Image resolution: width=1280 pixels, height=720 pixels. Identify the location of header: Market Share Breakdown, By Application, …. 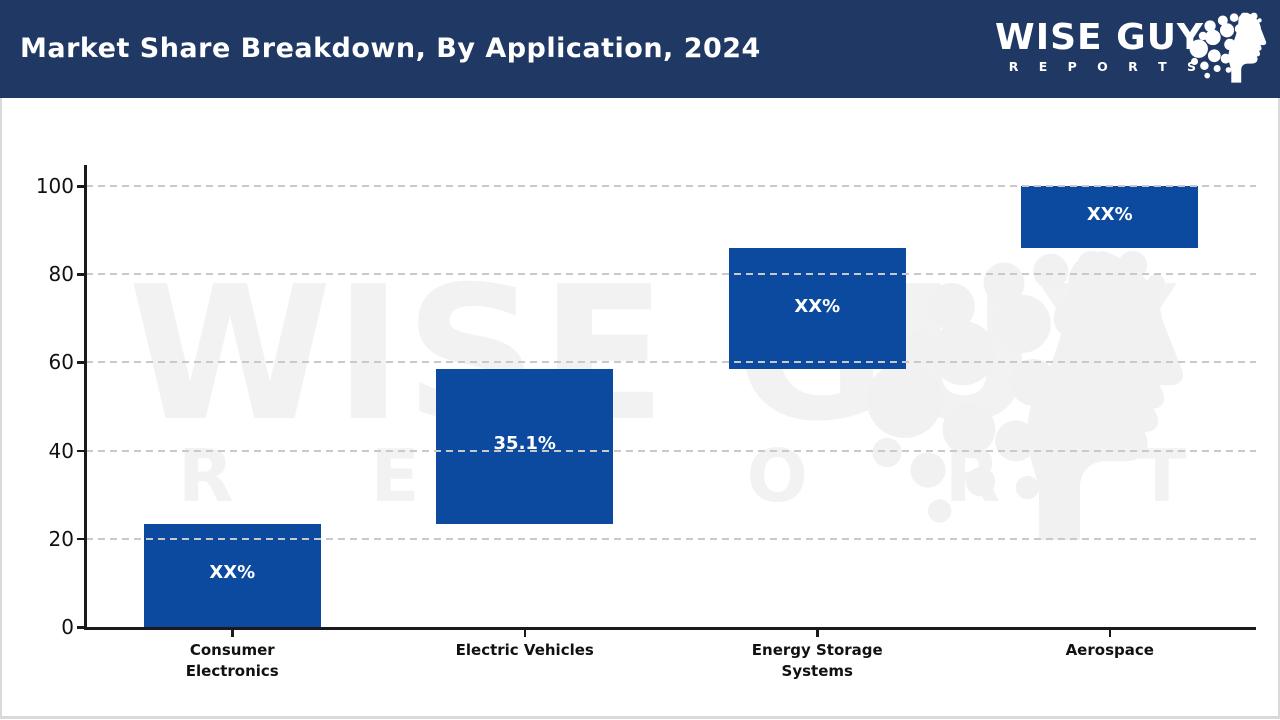
(640, 49).